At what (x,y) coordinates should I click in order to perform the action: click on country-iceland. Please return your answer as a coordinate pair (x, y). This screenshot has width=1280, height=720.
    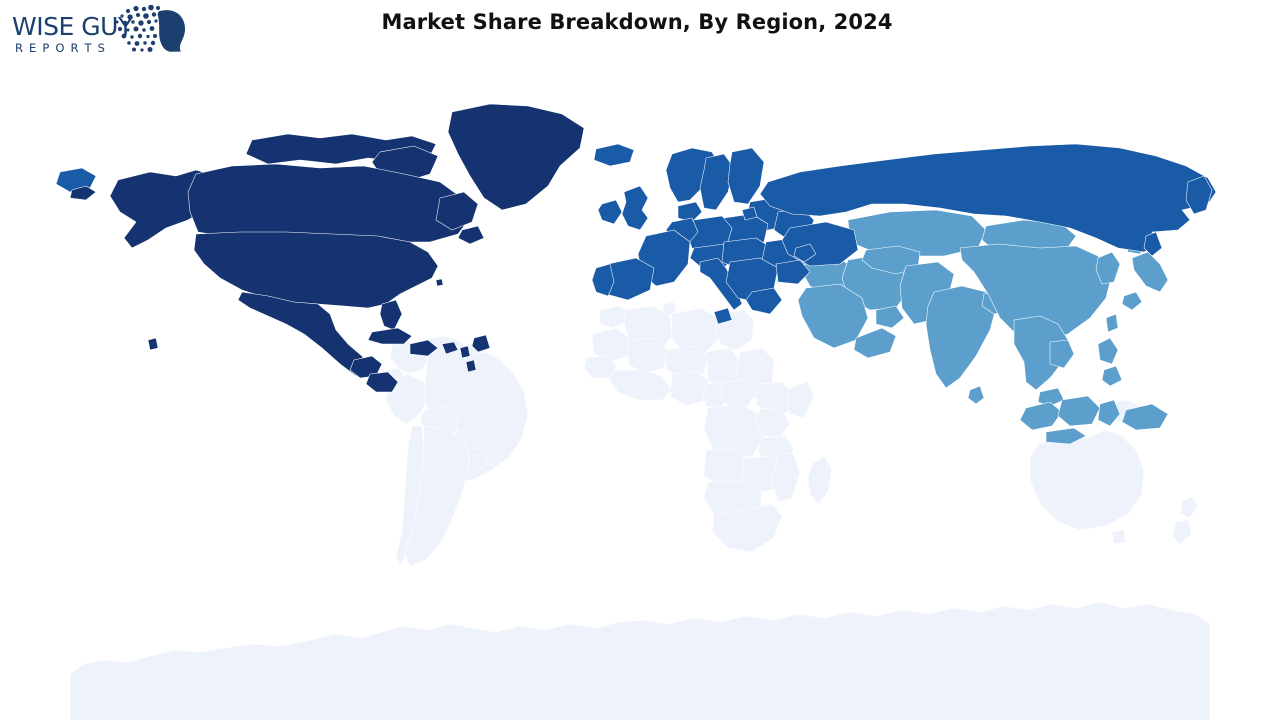
    Looking at the image, I should click on (614, 155).